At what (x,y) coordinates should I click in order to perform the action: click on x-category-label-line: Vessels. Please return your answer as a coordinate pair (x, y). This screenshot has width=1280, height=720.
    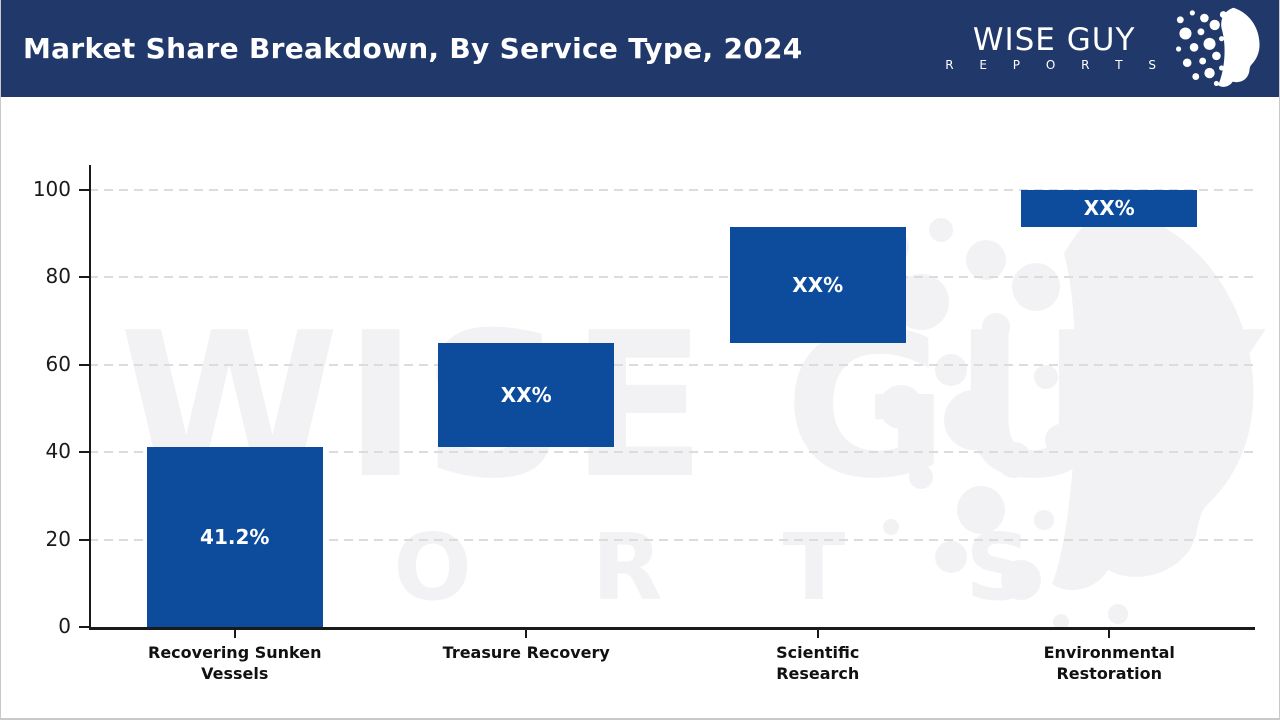
    Looking at the image, I should click on (235, 673).